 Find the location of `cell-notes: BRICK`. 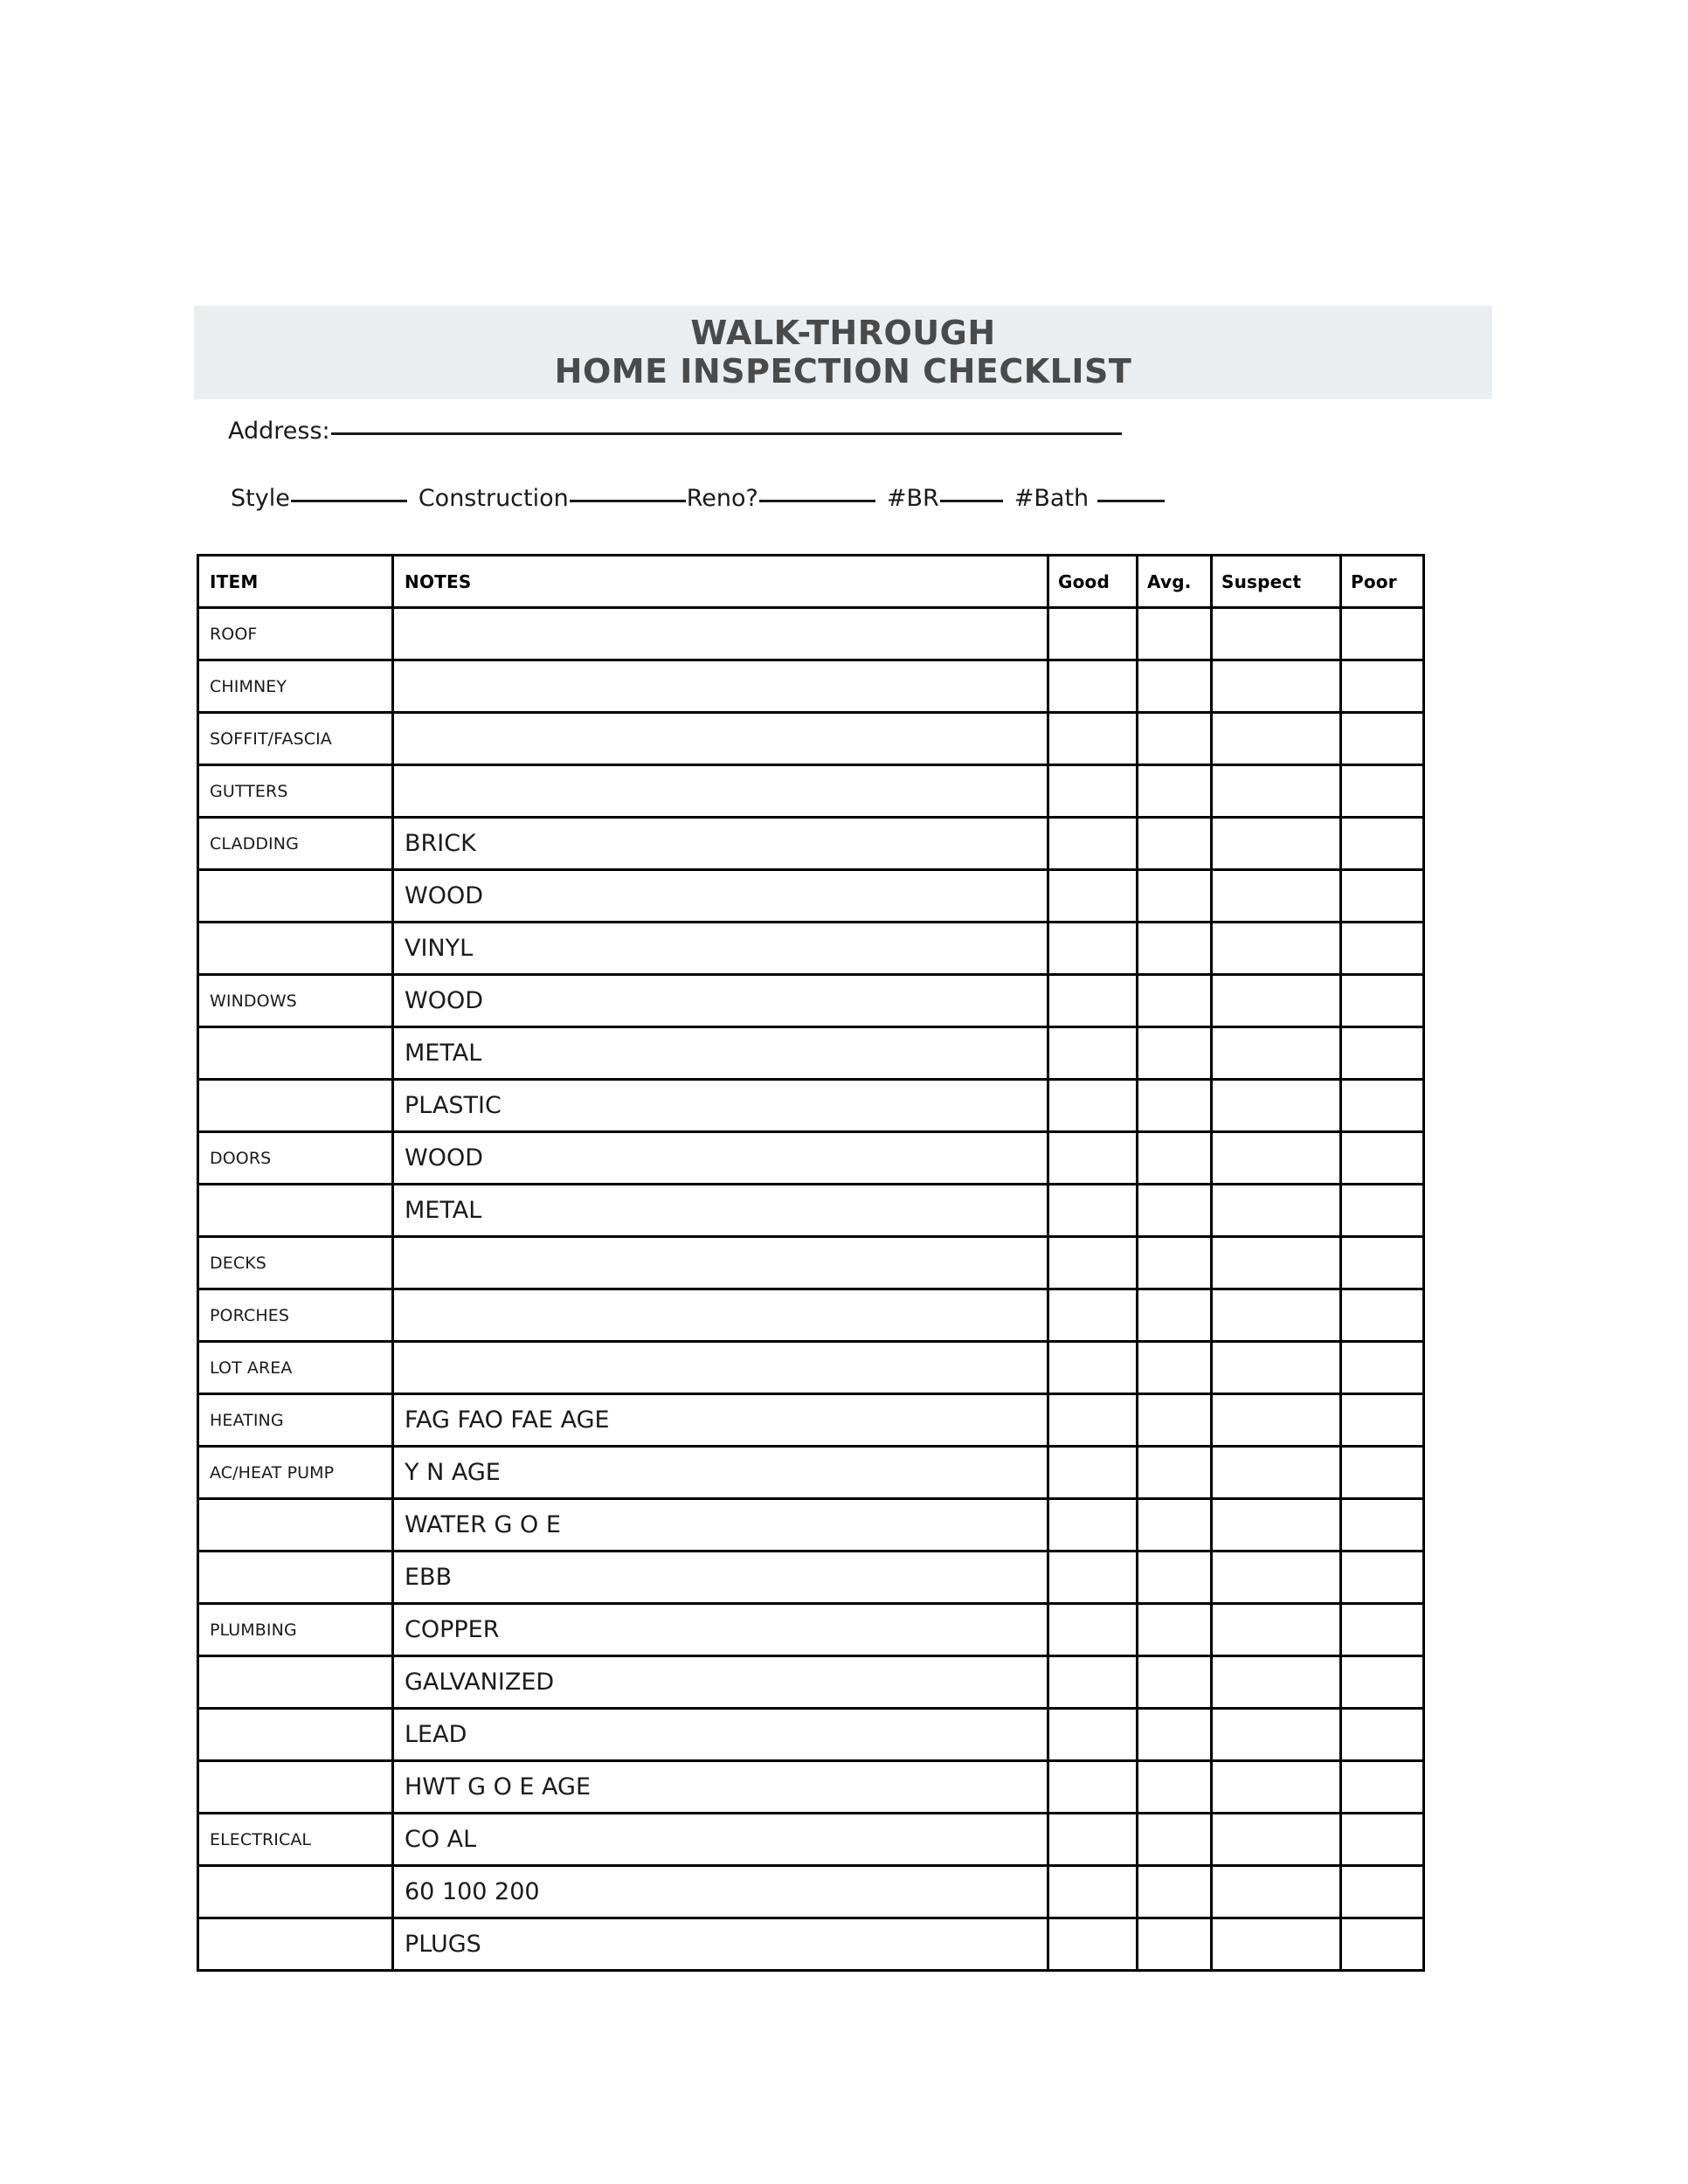

cell-notes: BRICK is located at coordinates (720, 843).